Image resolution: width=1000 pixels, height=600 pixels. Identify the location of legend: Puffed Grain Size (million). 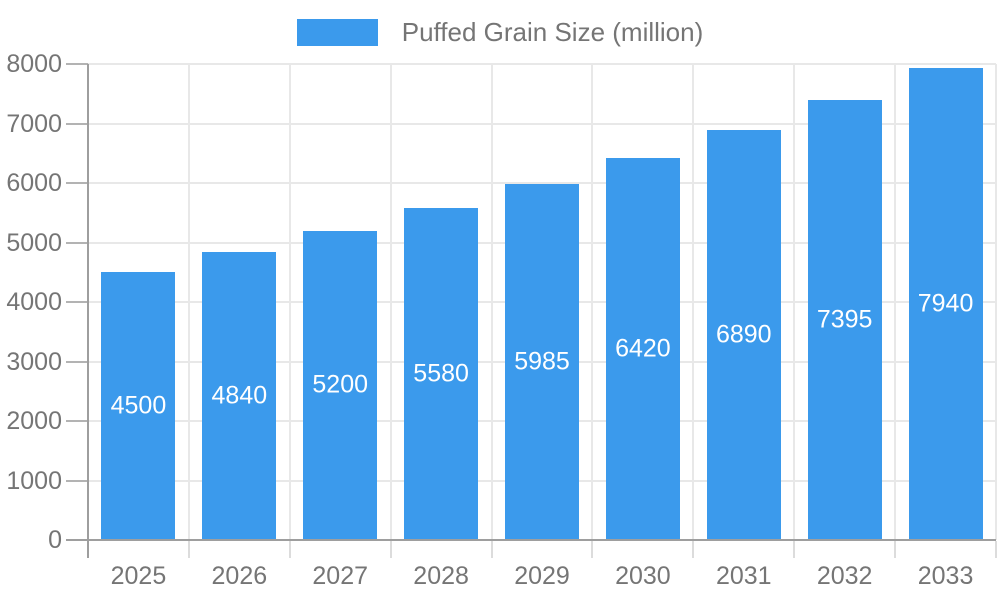
(500, 32).